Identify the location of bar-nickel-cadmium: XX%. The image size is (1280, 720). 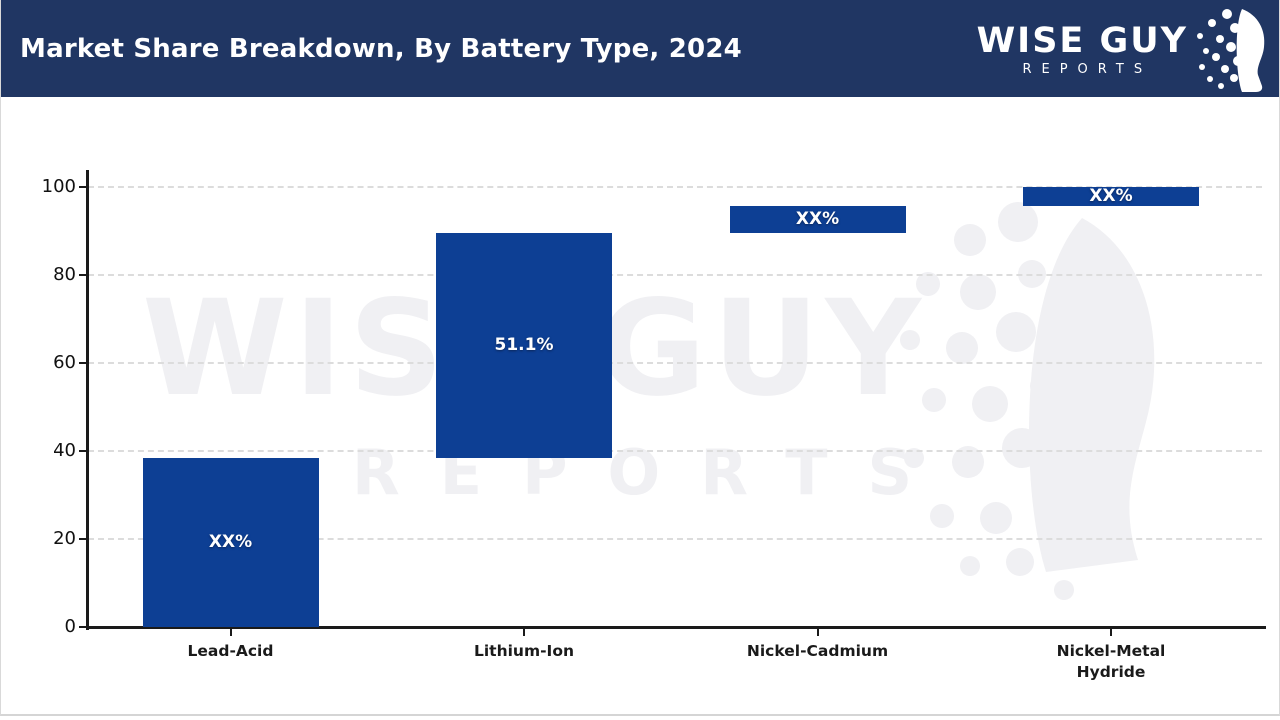
(817, 219).